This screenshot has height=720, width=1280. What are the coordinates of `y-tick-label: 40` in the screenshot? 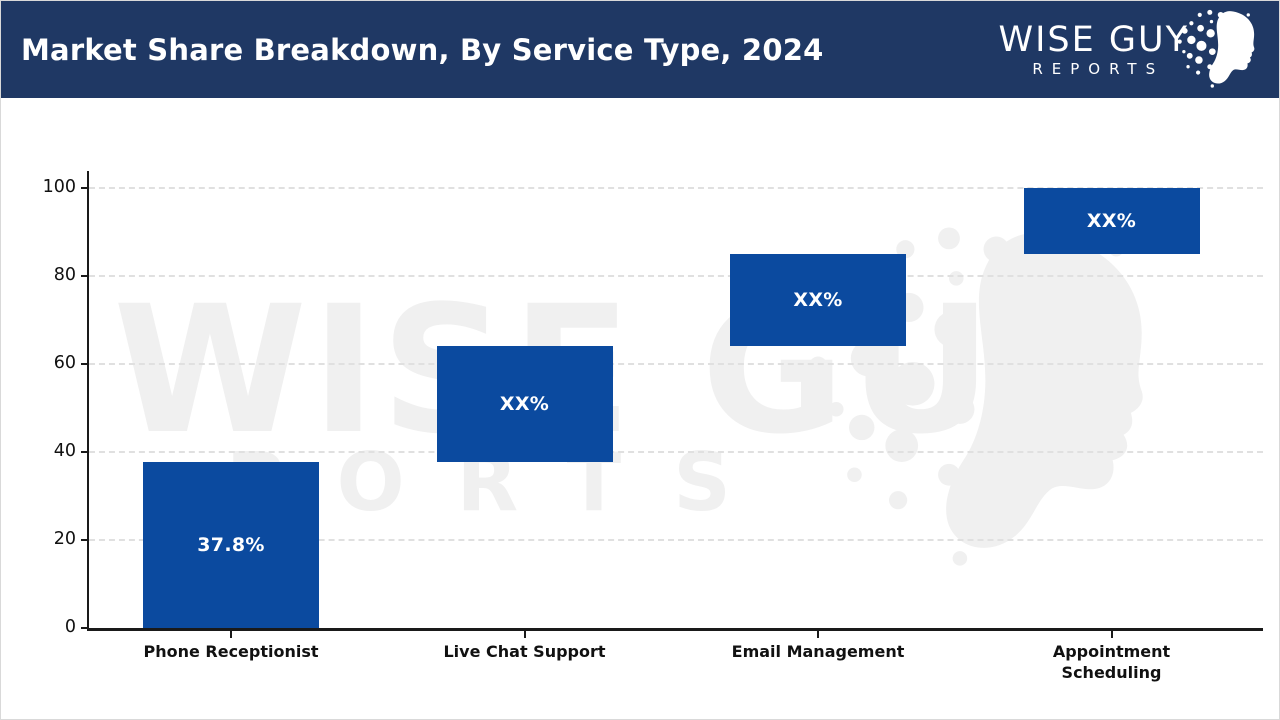 It's located at (64, 451).